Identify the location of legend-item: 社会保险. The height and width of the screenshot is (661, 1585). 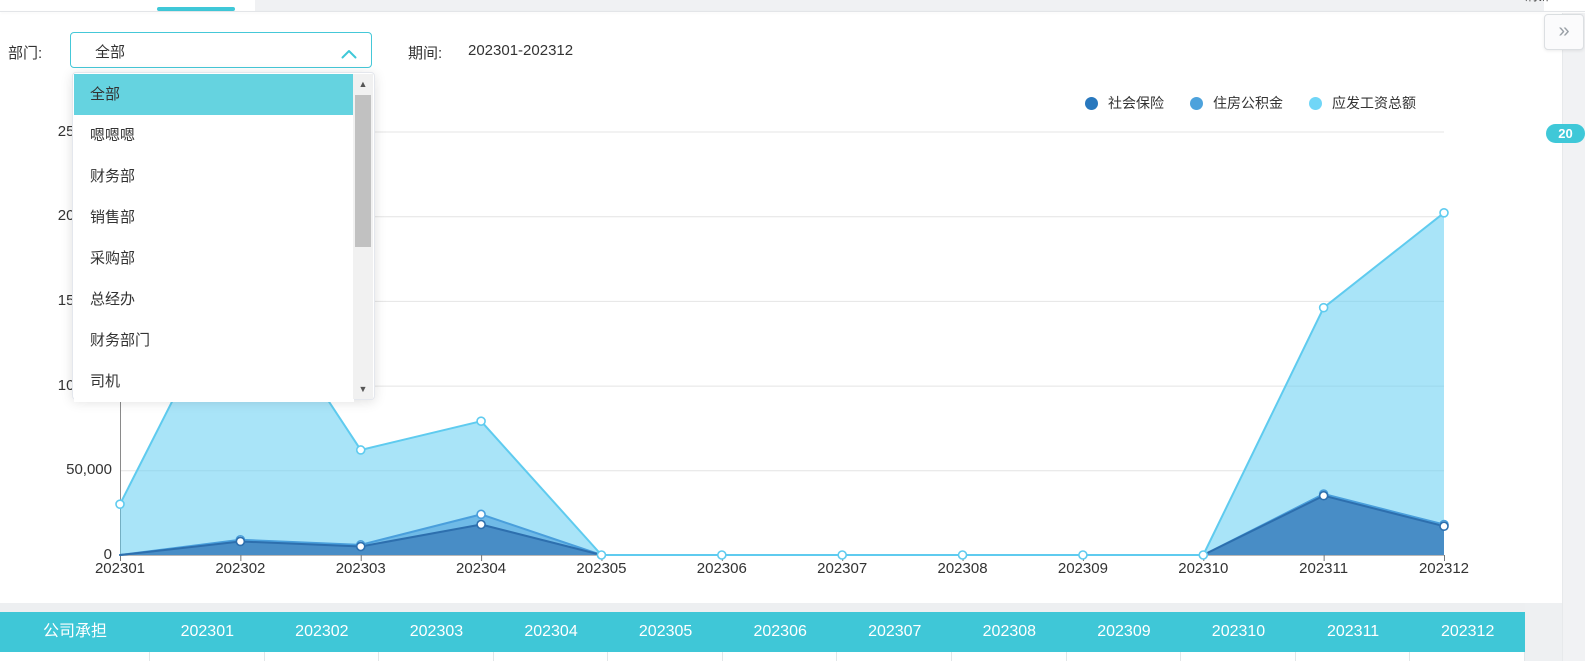
(1124, 103).